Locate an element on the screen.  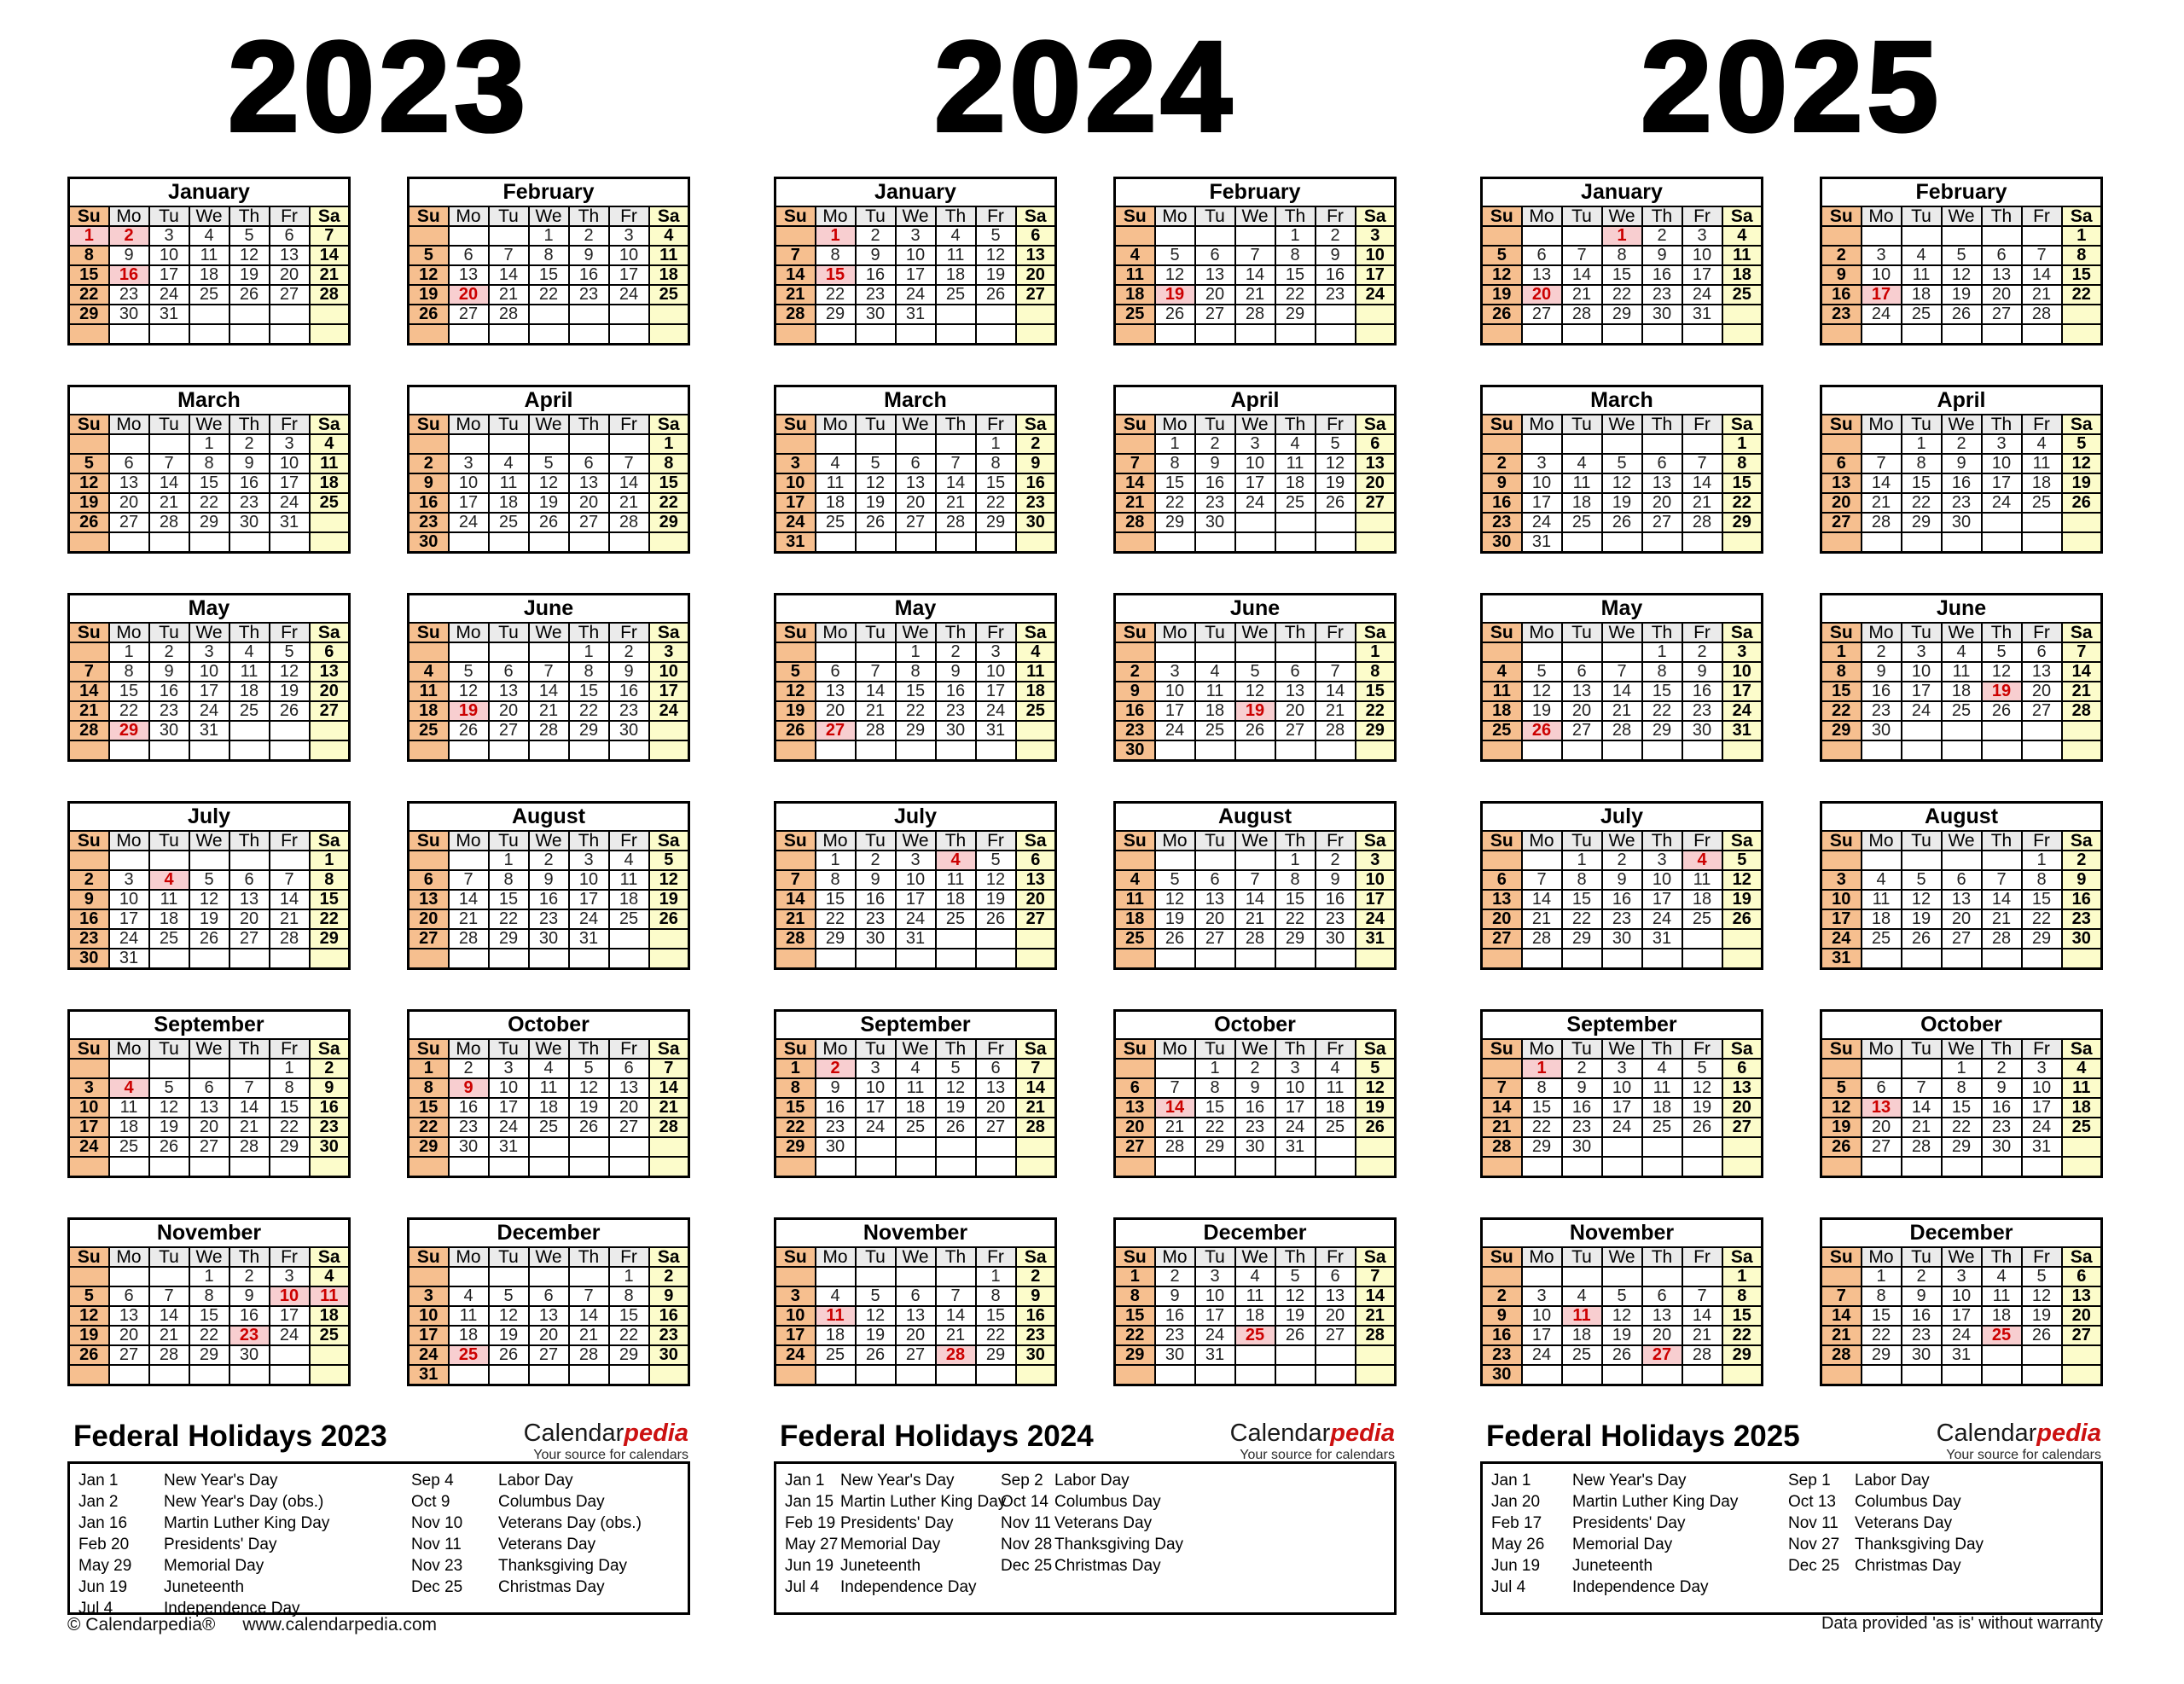
holiday-entry: Jul 4 Independence Day is located at coordinates (895, 1587).